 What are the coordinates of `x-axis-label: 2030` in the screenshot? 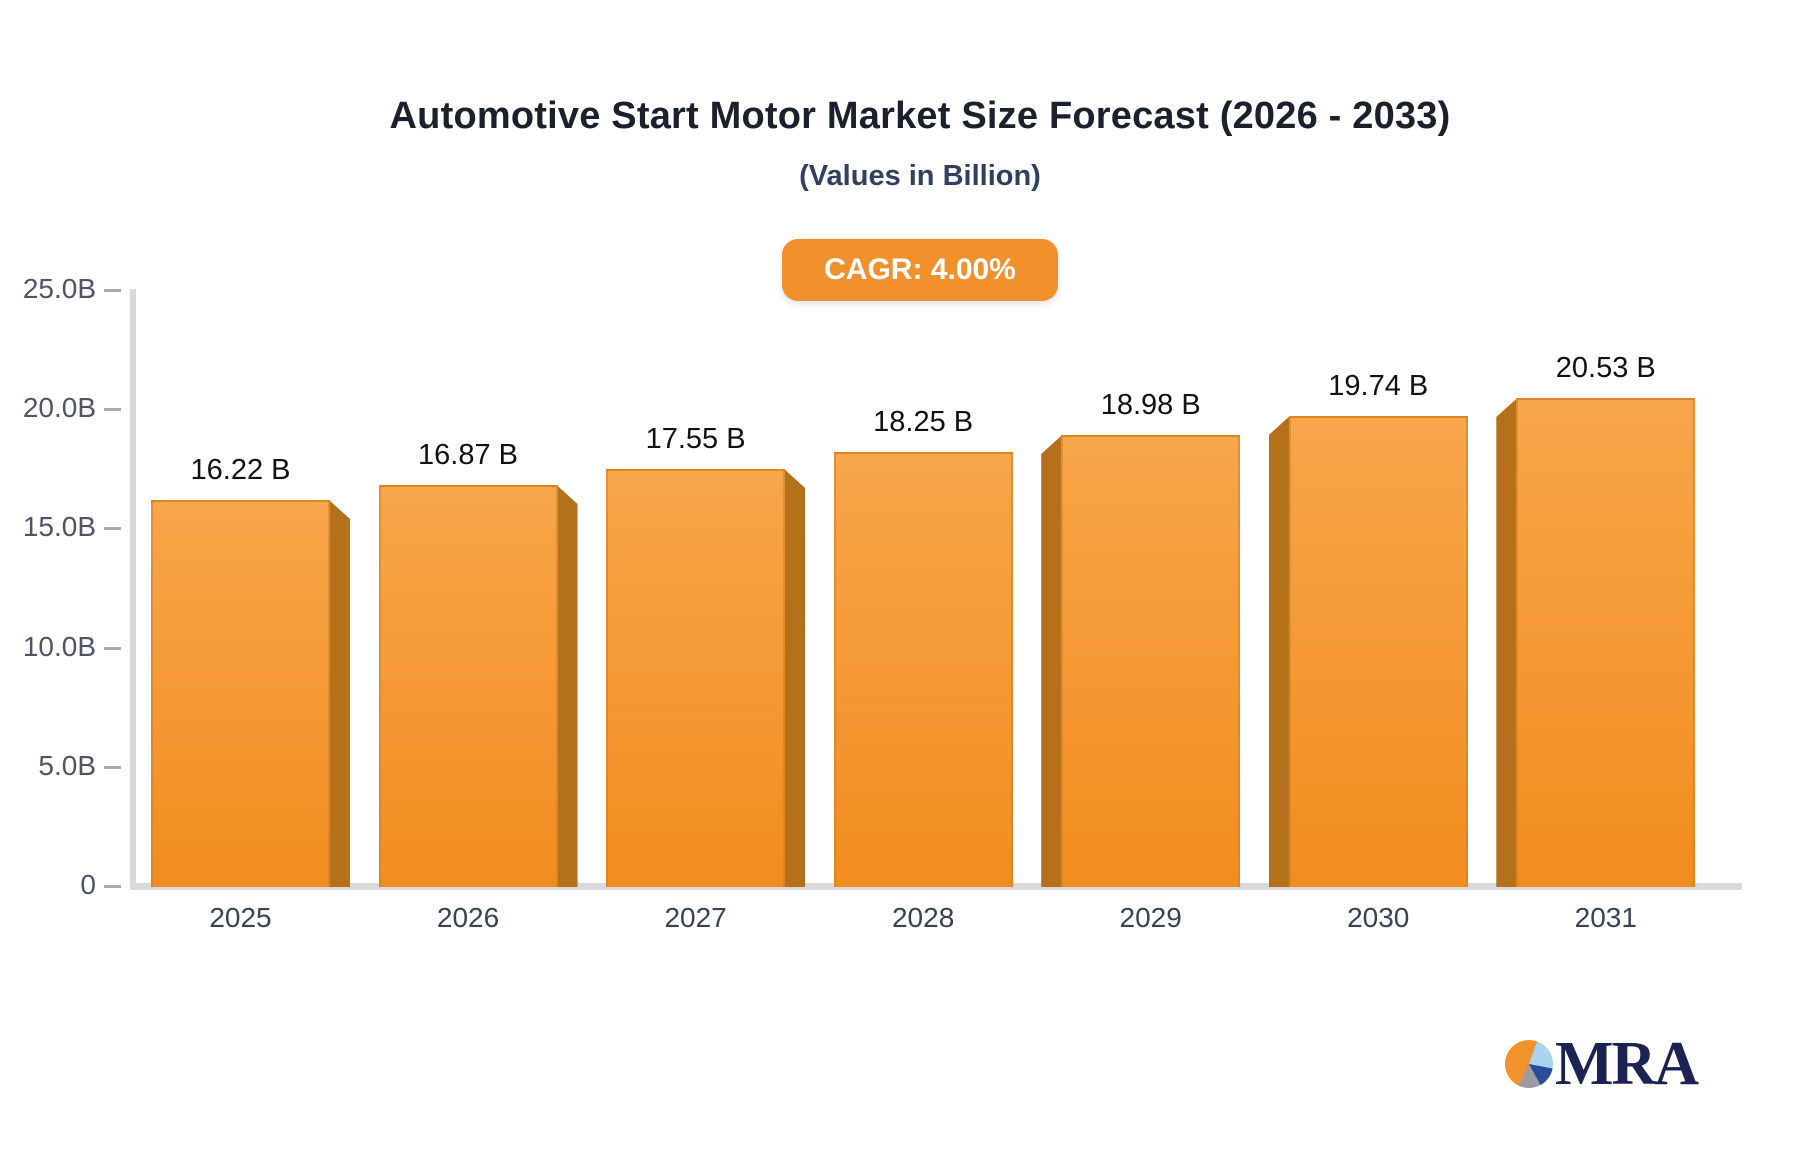 It's located at (1378, 917).